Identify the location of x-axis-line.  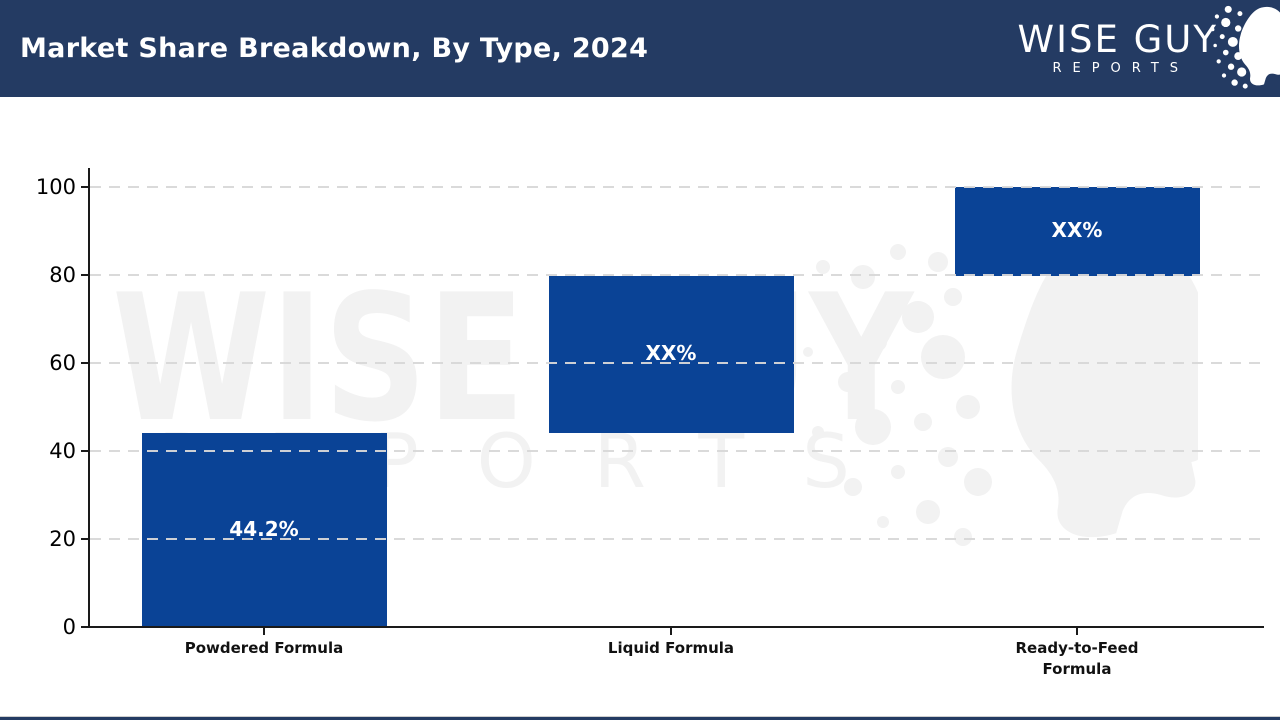
(676, 627).